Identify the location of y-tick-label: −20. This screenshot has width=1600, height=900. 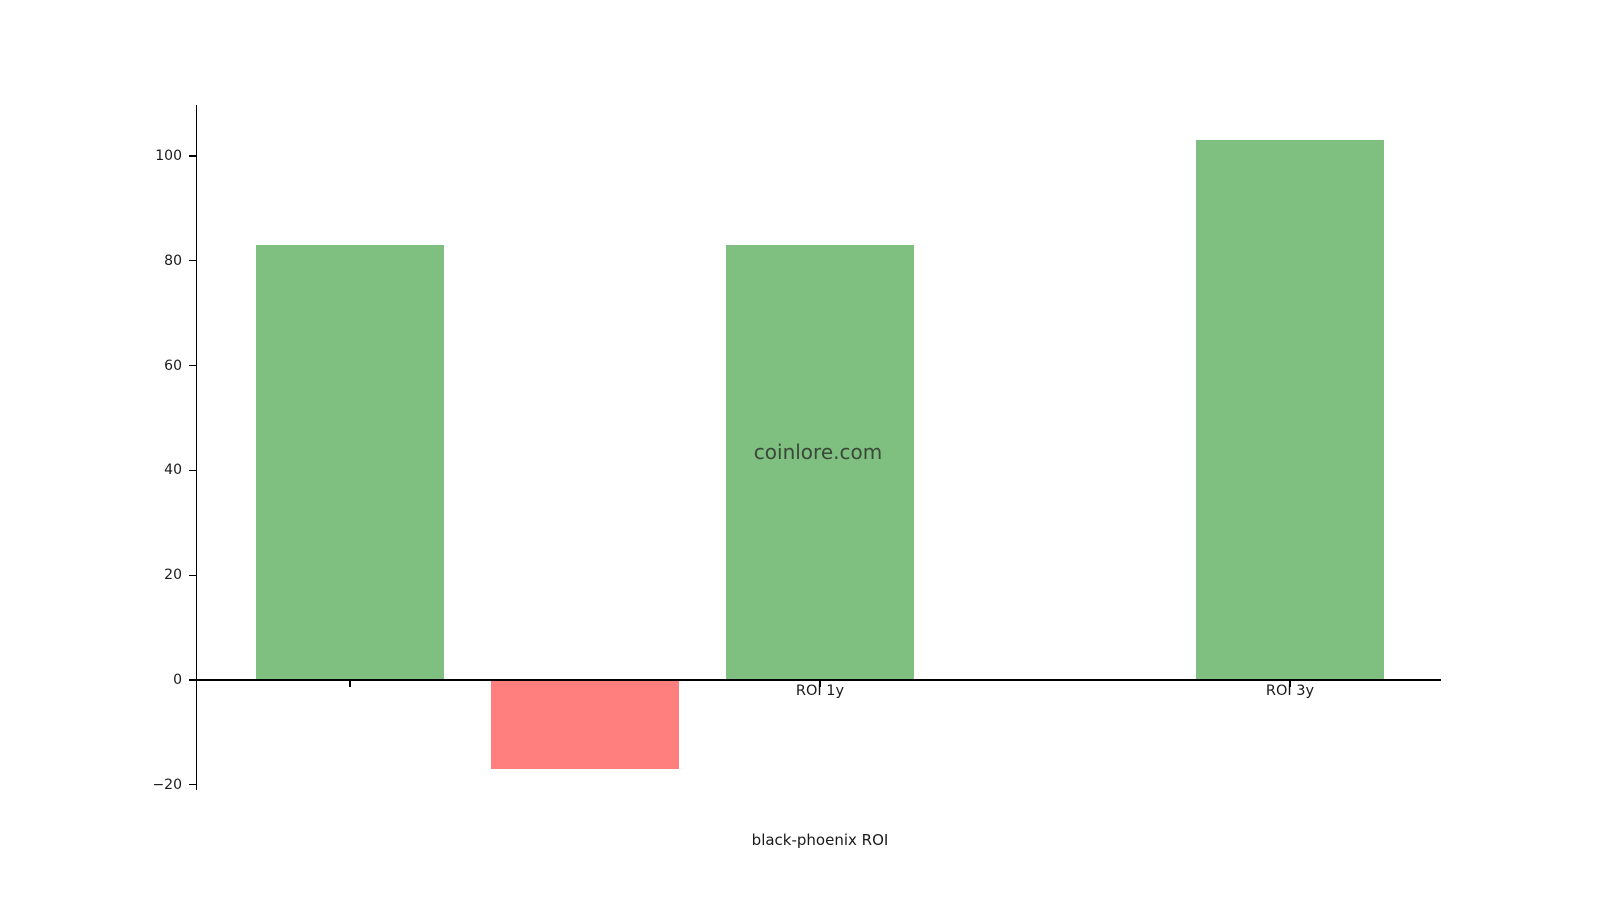
(167, 784).